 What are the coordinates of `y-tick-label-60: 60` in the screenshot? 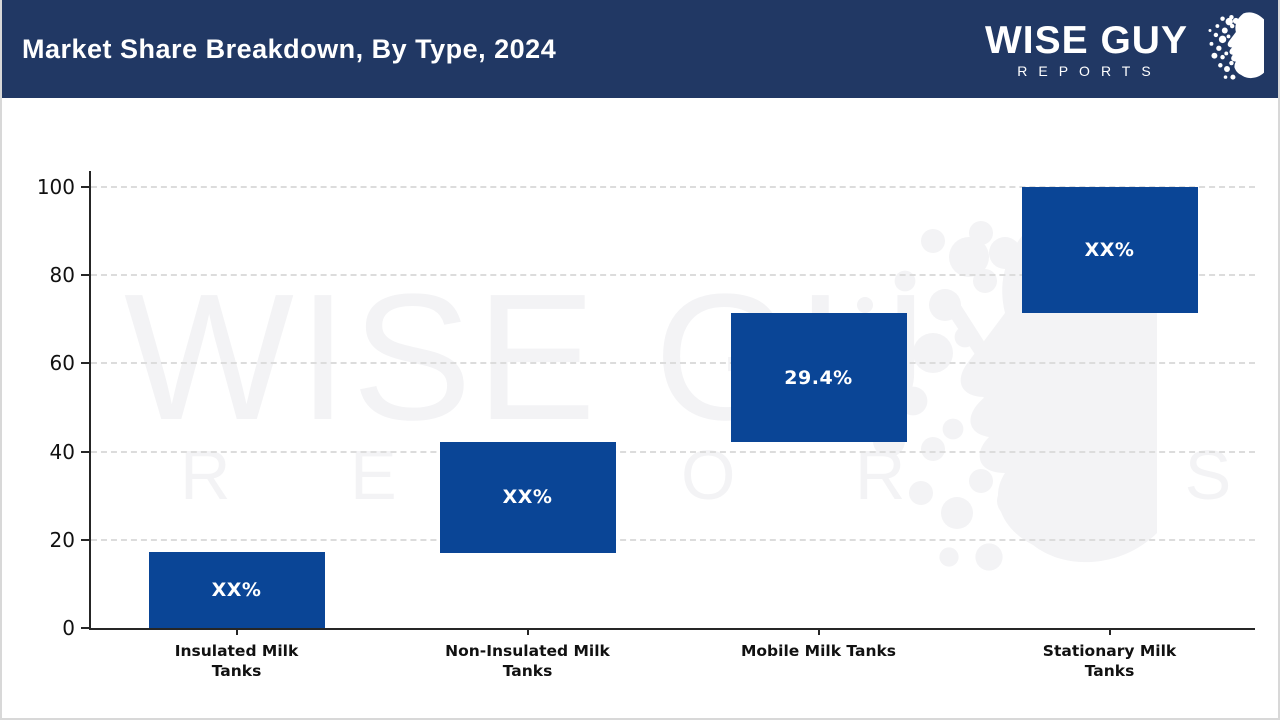 It's located at (62, 363).